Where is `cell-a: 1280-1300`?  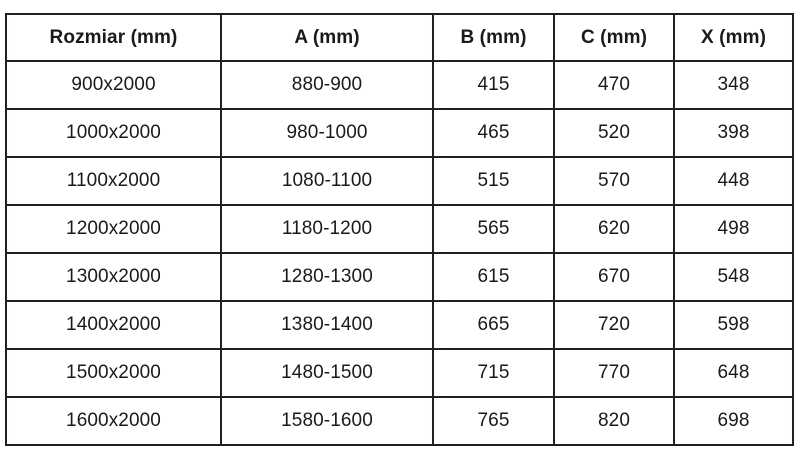
cell-a: 1280-1300 is located at coordinates (327, 277).